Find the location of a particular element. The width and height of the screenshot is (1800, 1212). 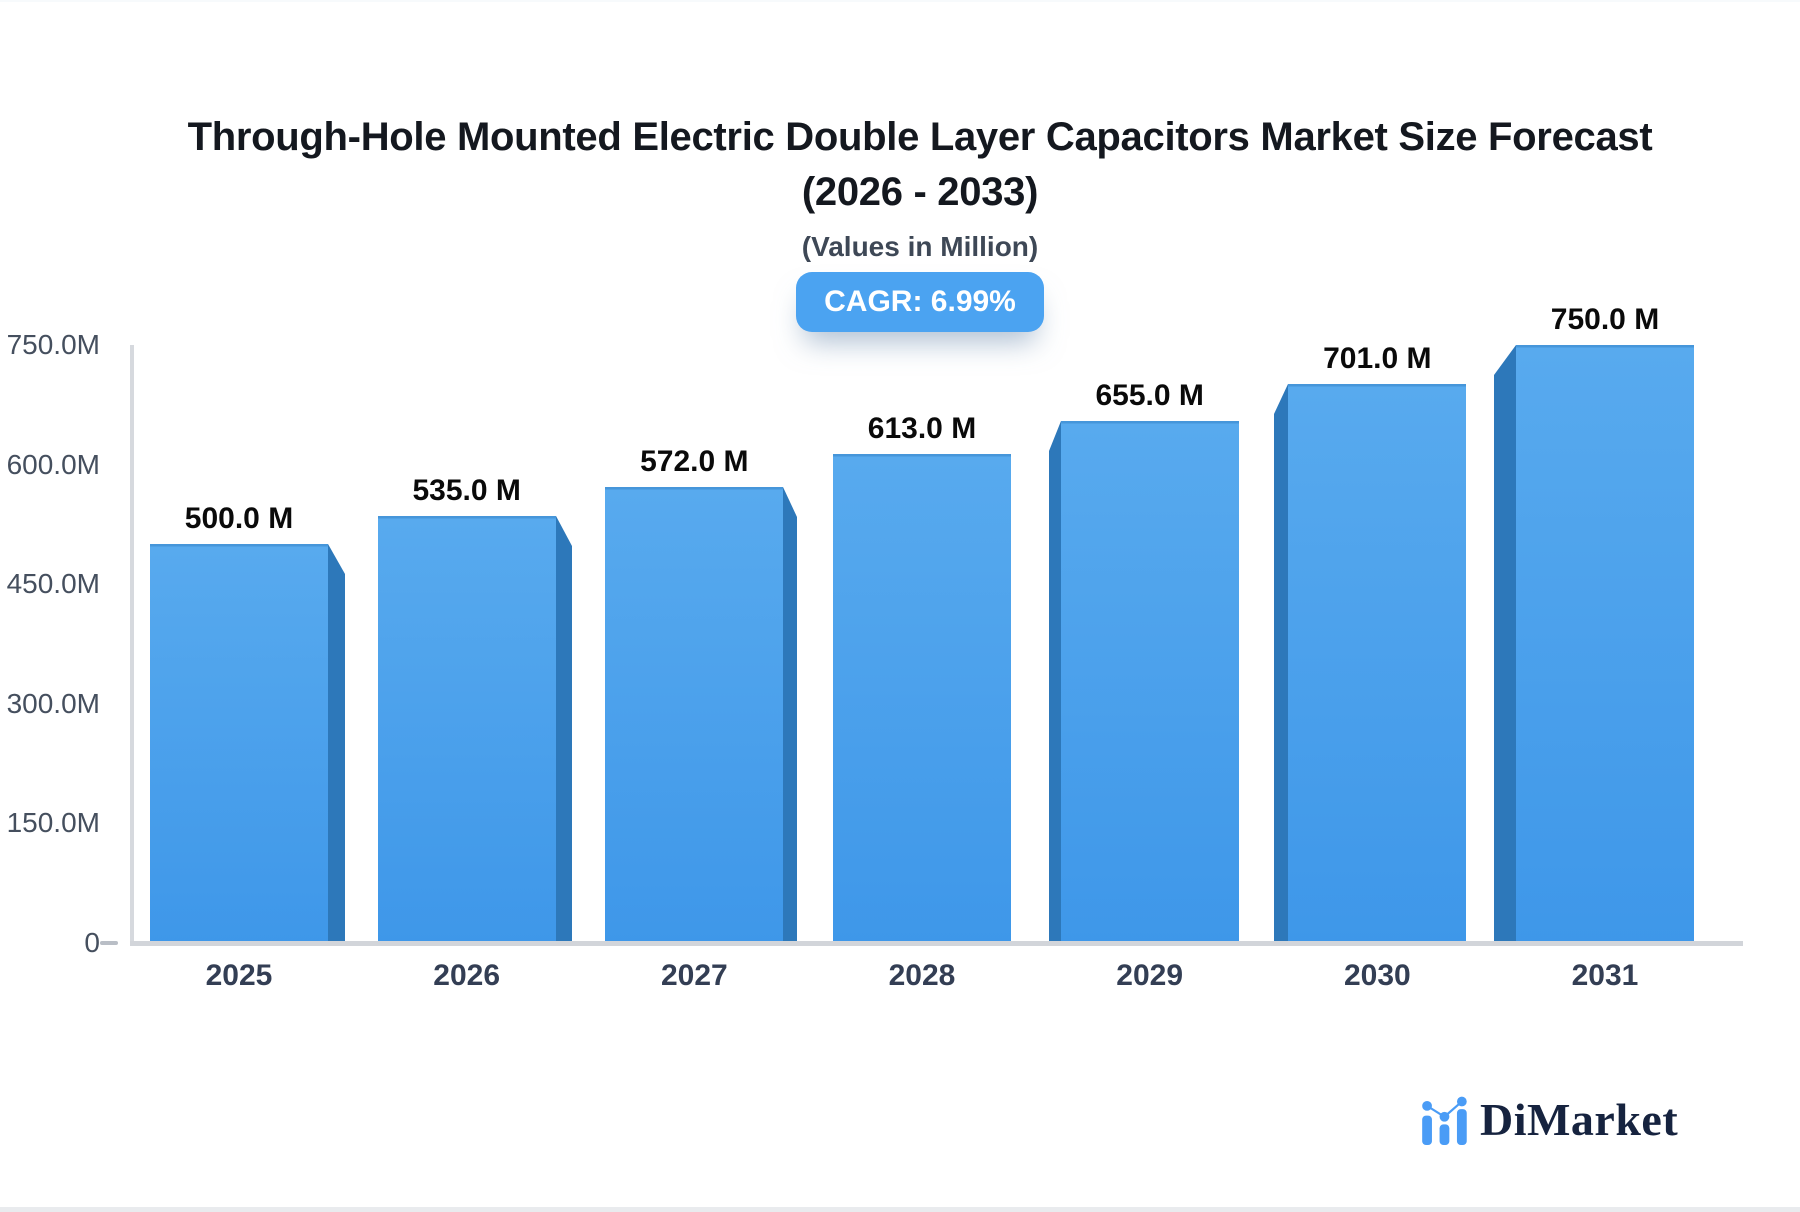

dimarket-logo: DiMarket is located at coordinates (1549, 1120).